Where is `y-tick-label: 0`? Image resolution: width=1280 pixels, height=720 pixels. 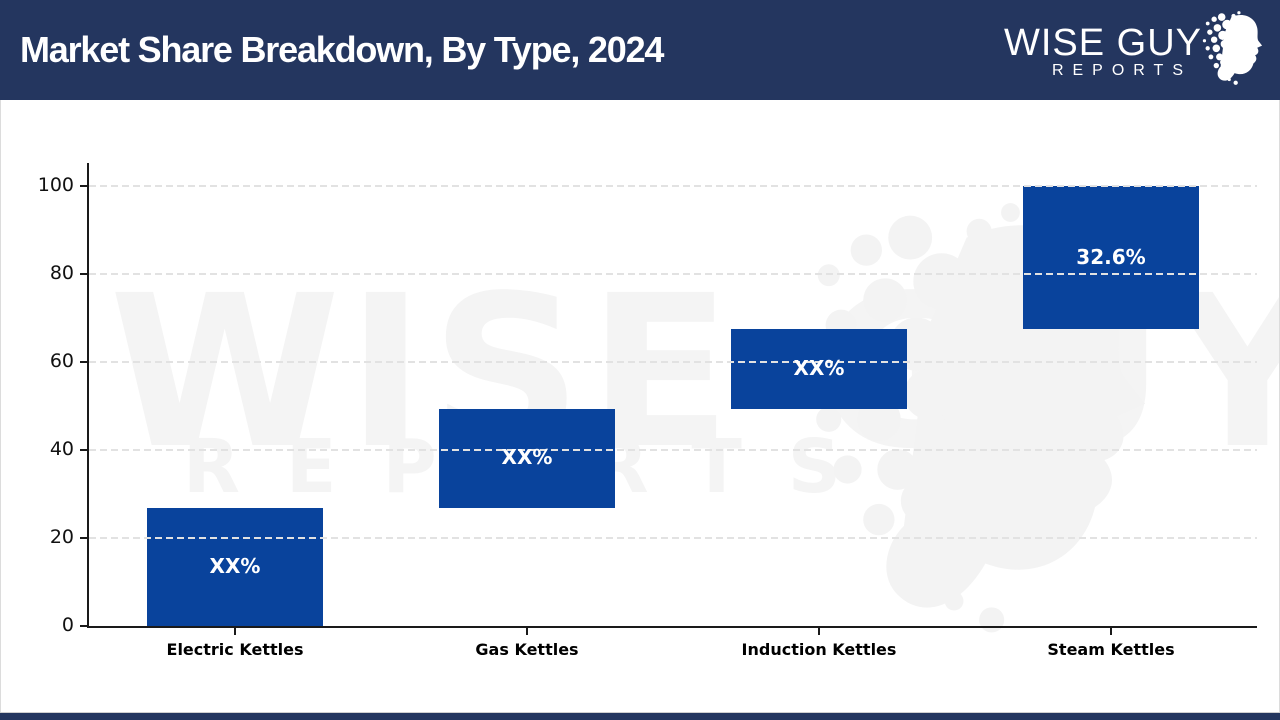
y-tick-label: 0 is located at coordinates (67, 625).